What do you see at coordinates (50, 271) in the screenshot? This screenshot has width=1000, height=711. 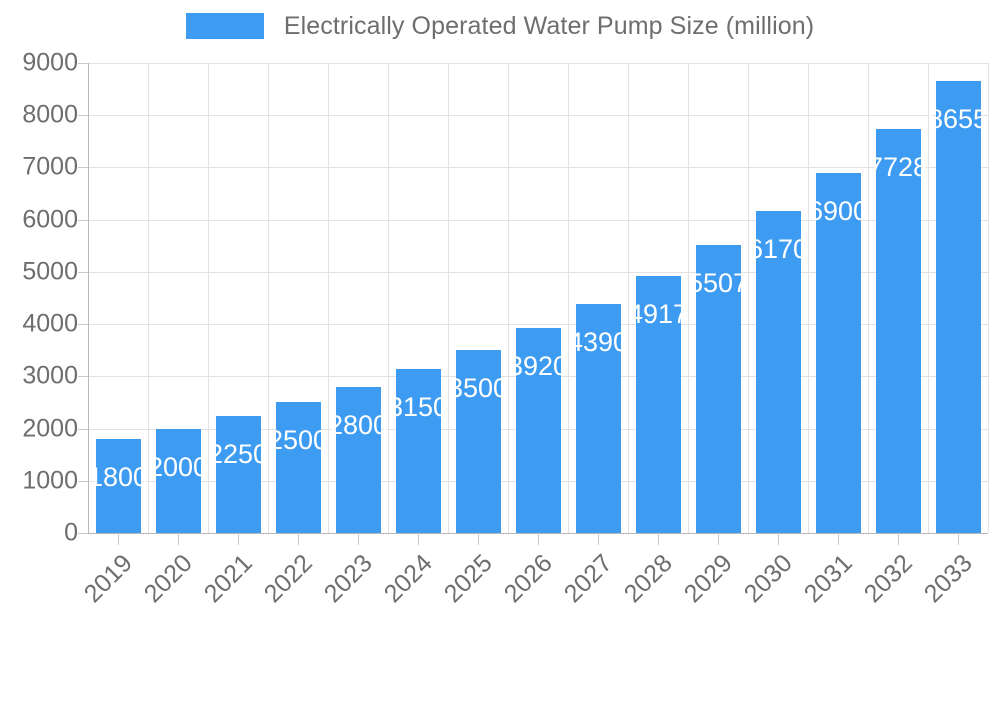 I see `y-axis-tick-label: 5000` at bounding box center [50, 271].